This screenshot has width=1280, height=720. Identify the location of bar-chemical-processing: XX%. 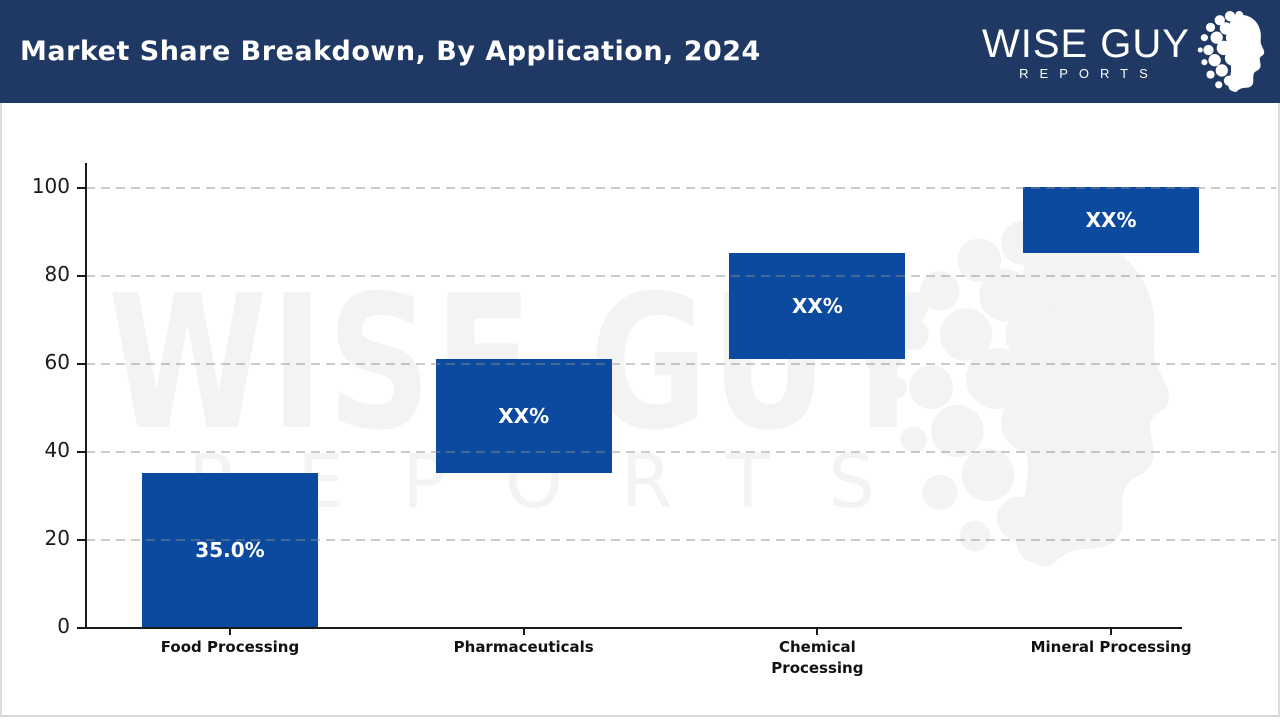
(817, 306).